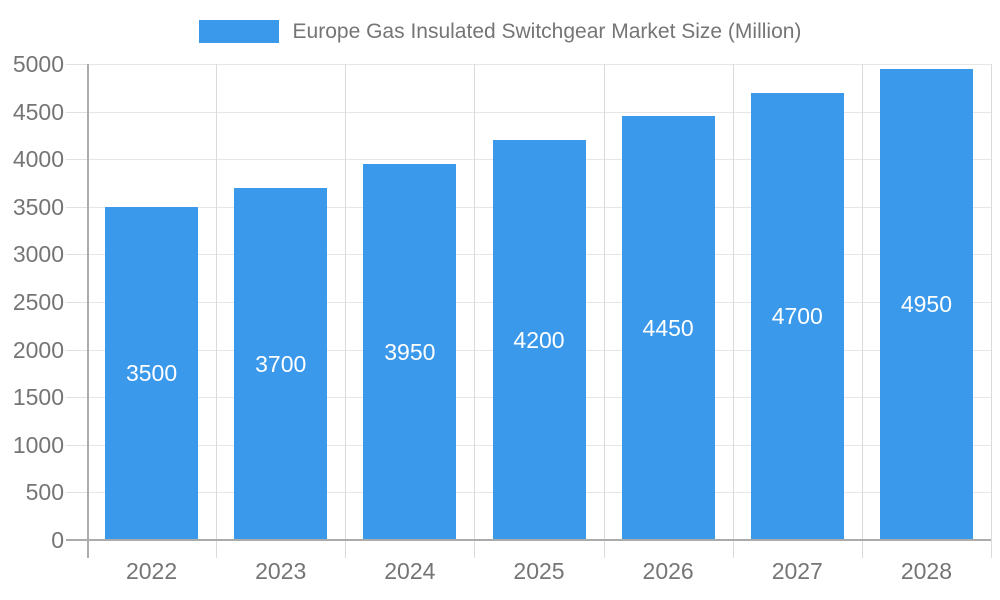  Describe the element at coordinates (238, 31) in the screenshot. I see `legend-swatch` at that location.